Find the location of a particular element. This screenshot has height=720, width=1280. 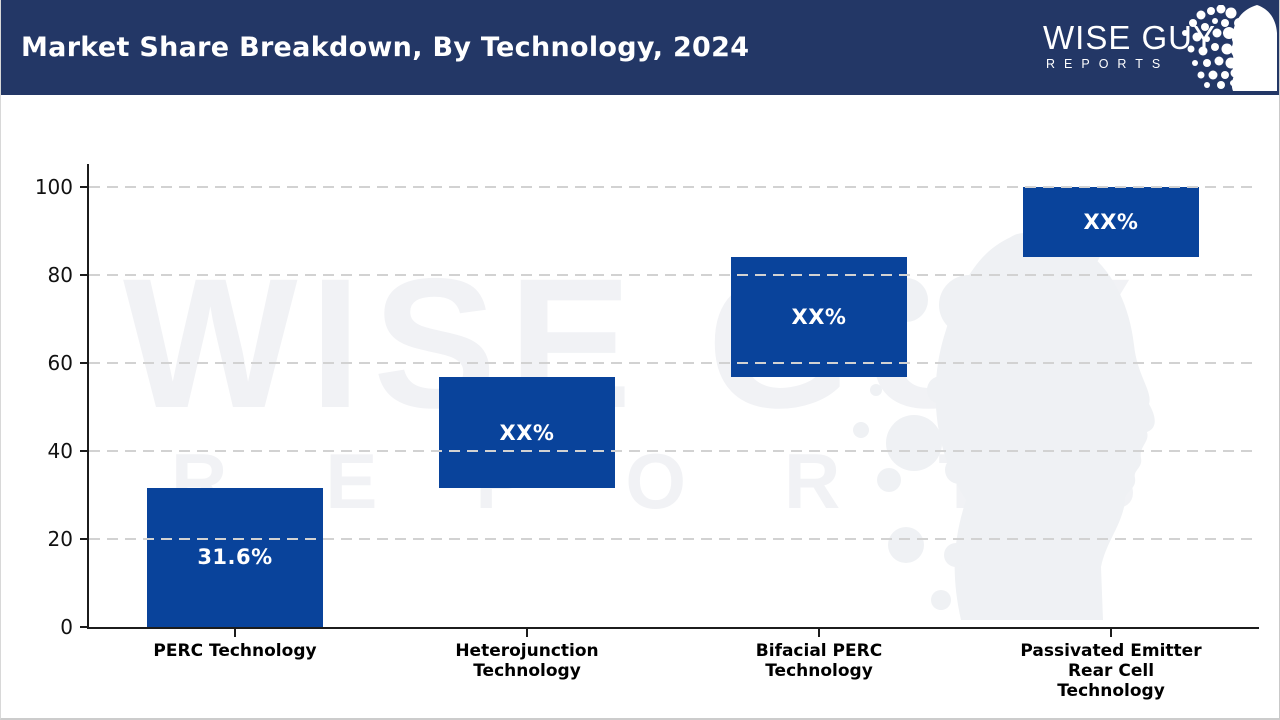

bar-bifacial-perc-technology: XX% is located at coordinates (819, 317).